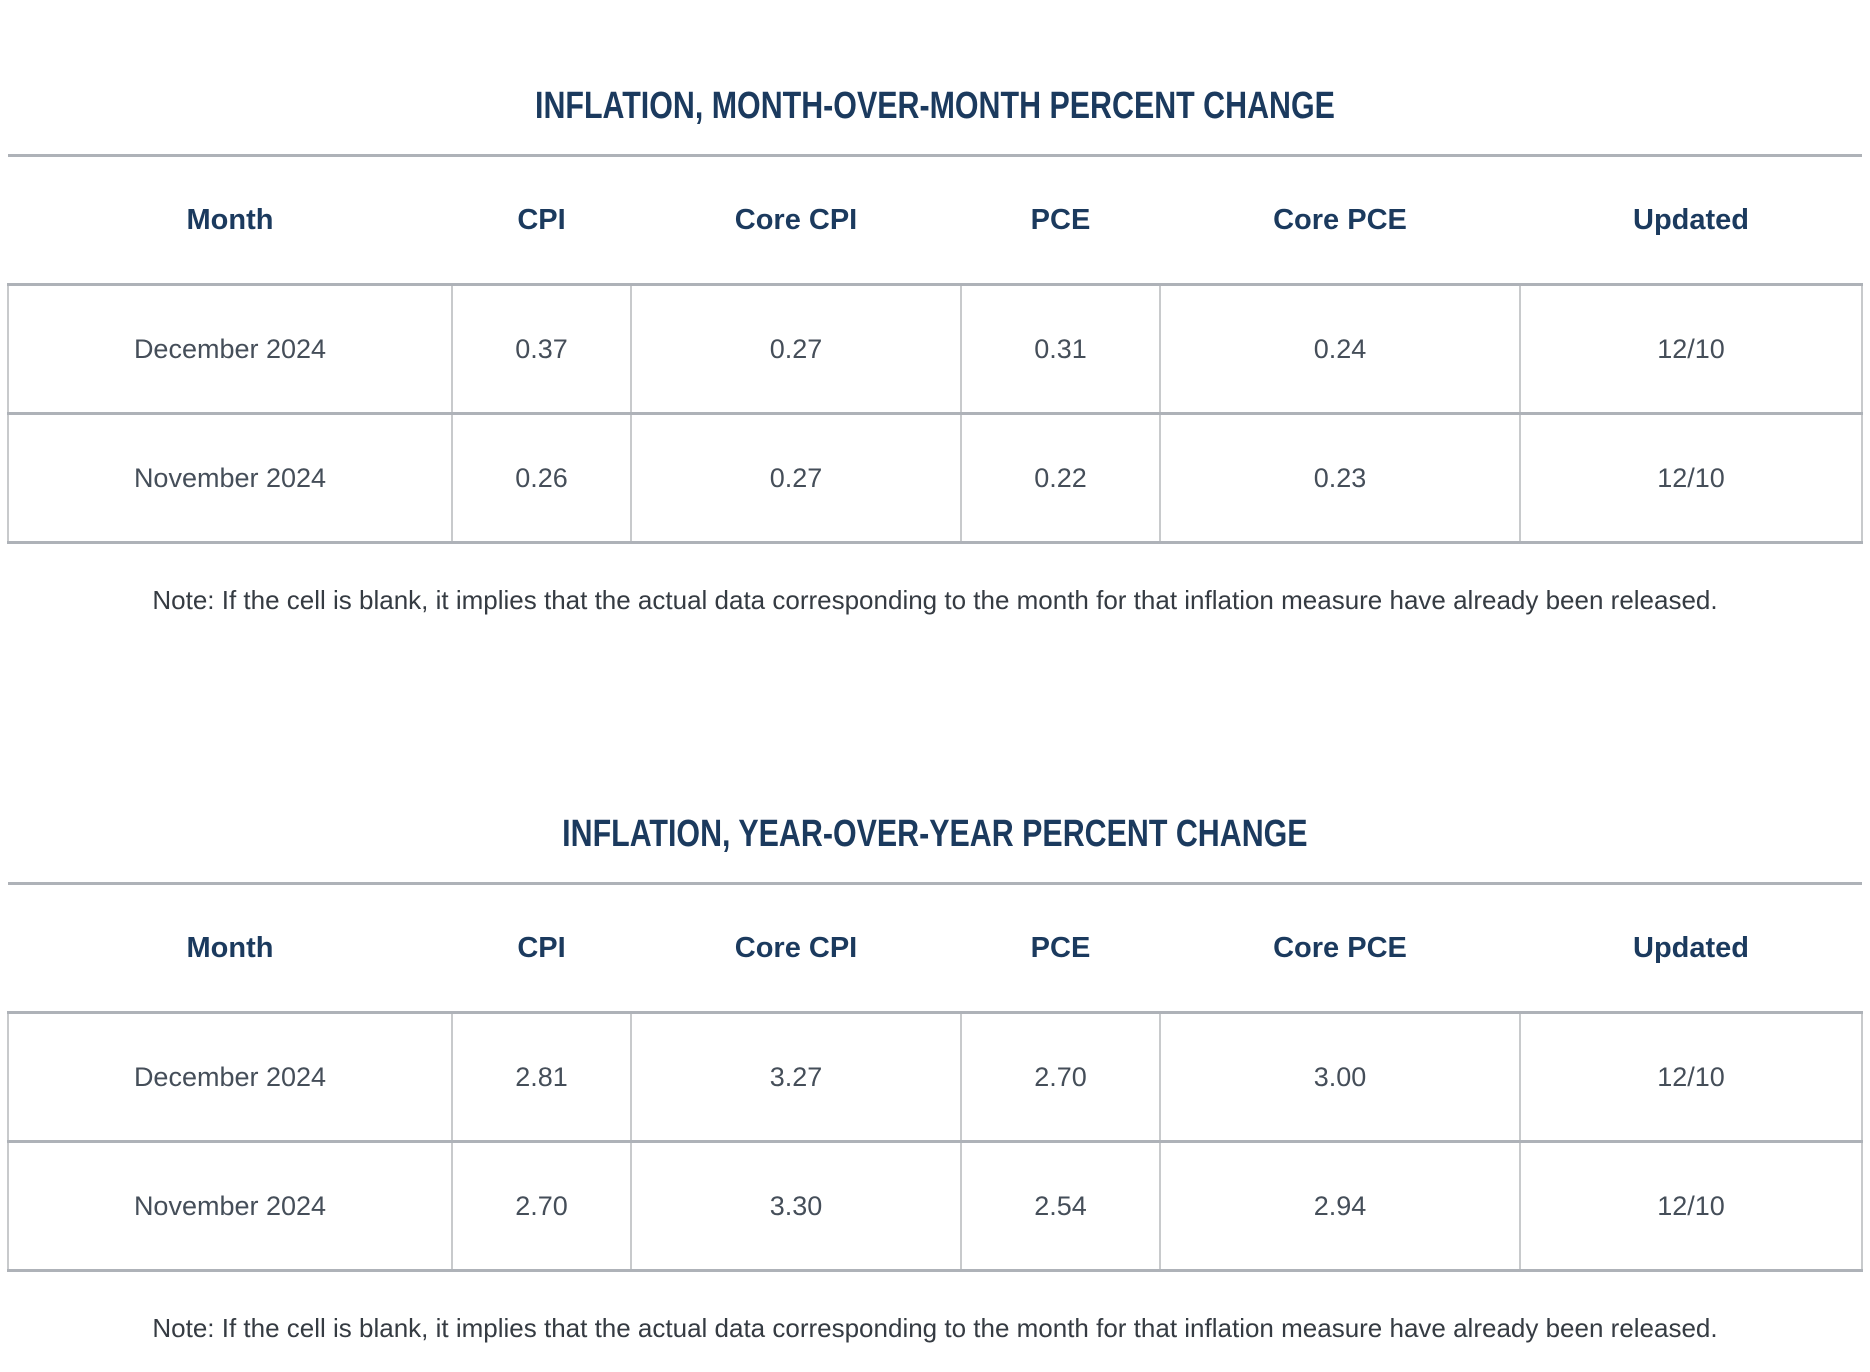 This screenshot has width=1870, height=1372. Describe the element at coordinates (541, 478) in the screenshot. I see `cell-cpi: 0.26` at that location.